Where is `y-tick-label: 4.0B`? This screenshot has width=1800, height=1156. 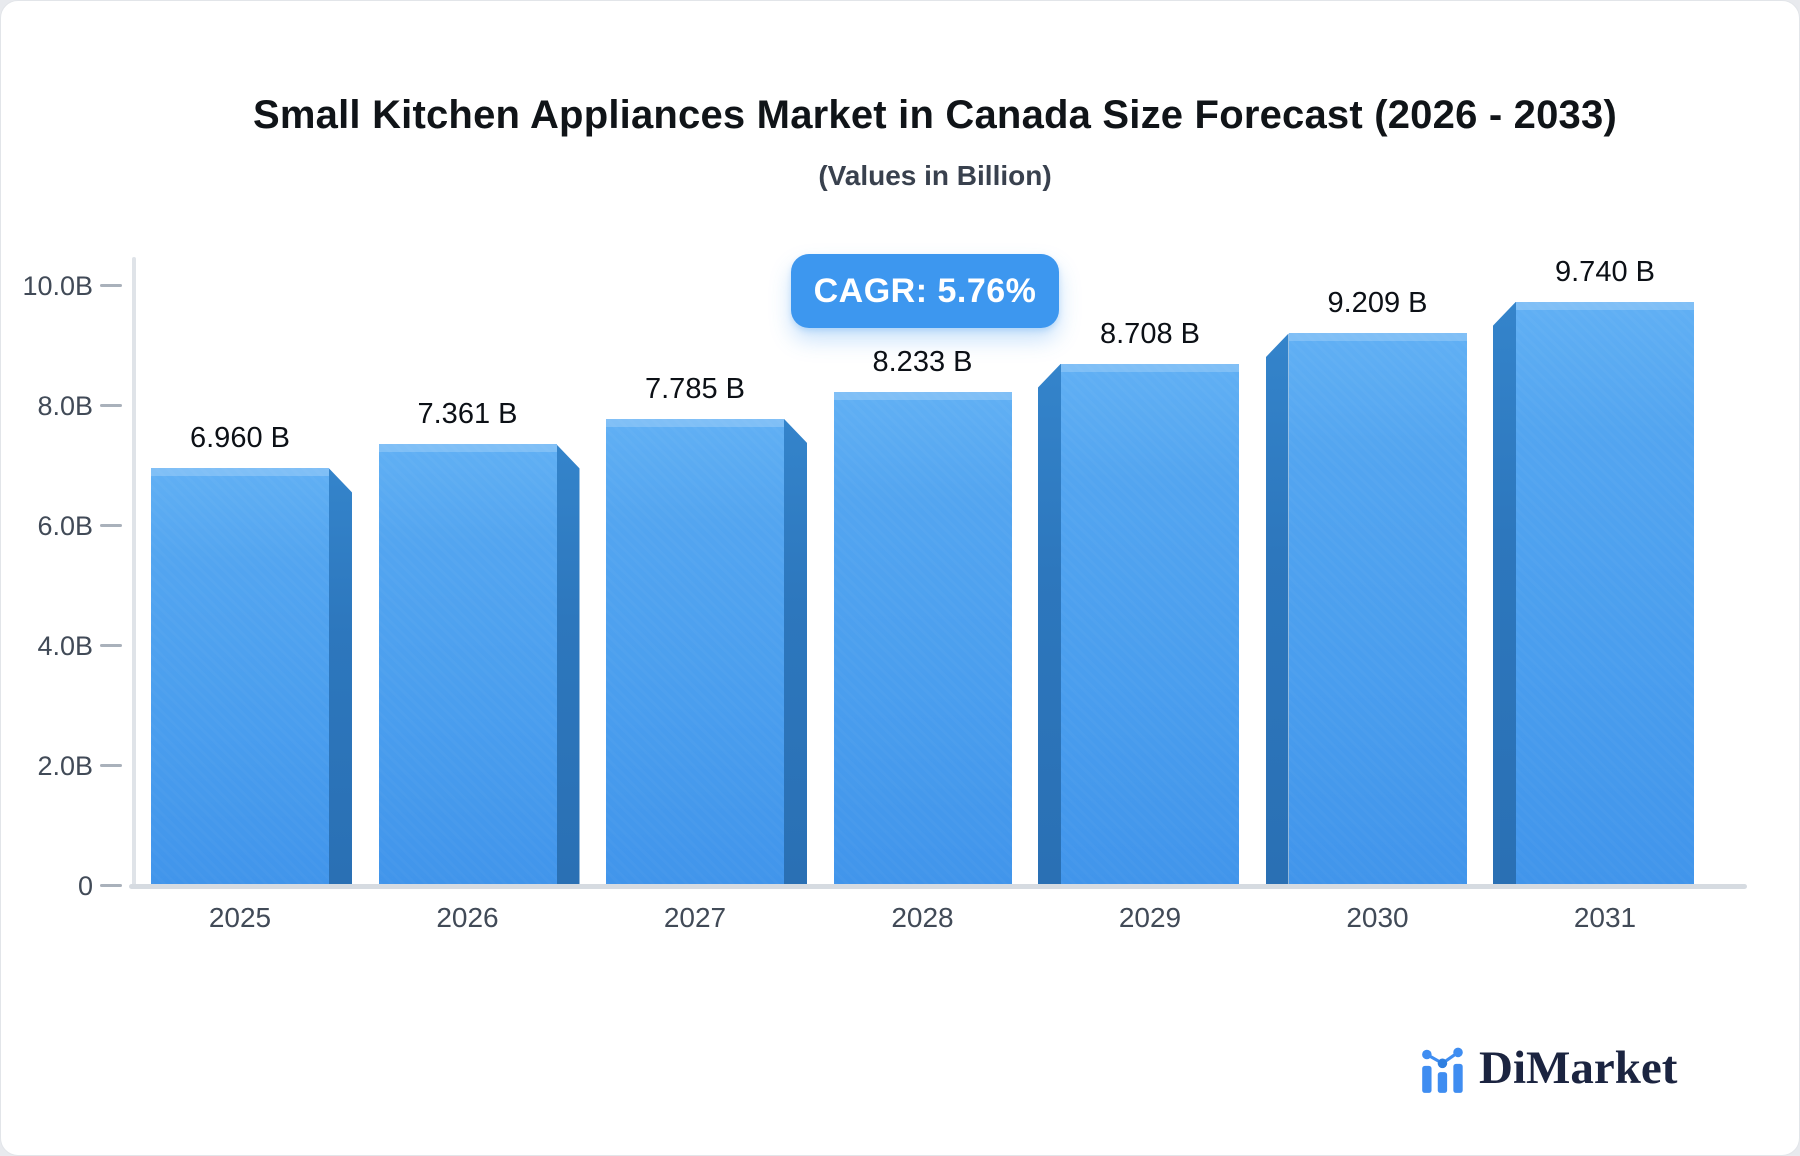
y-tick-label: 4.0B is located at coordinates (65, 646).